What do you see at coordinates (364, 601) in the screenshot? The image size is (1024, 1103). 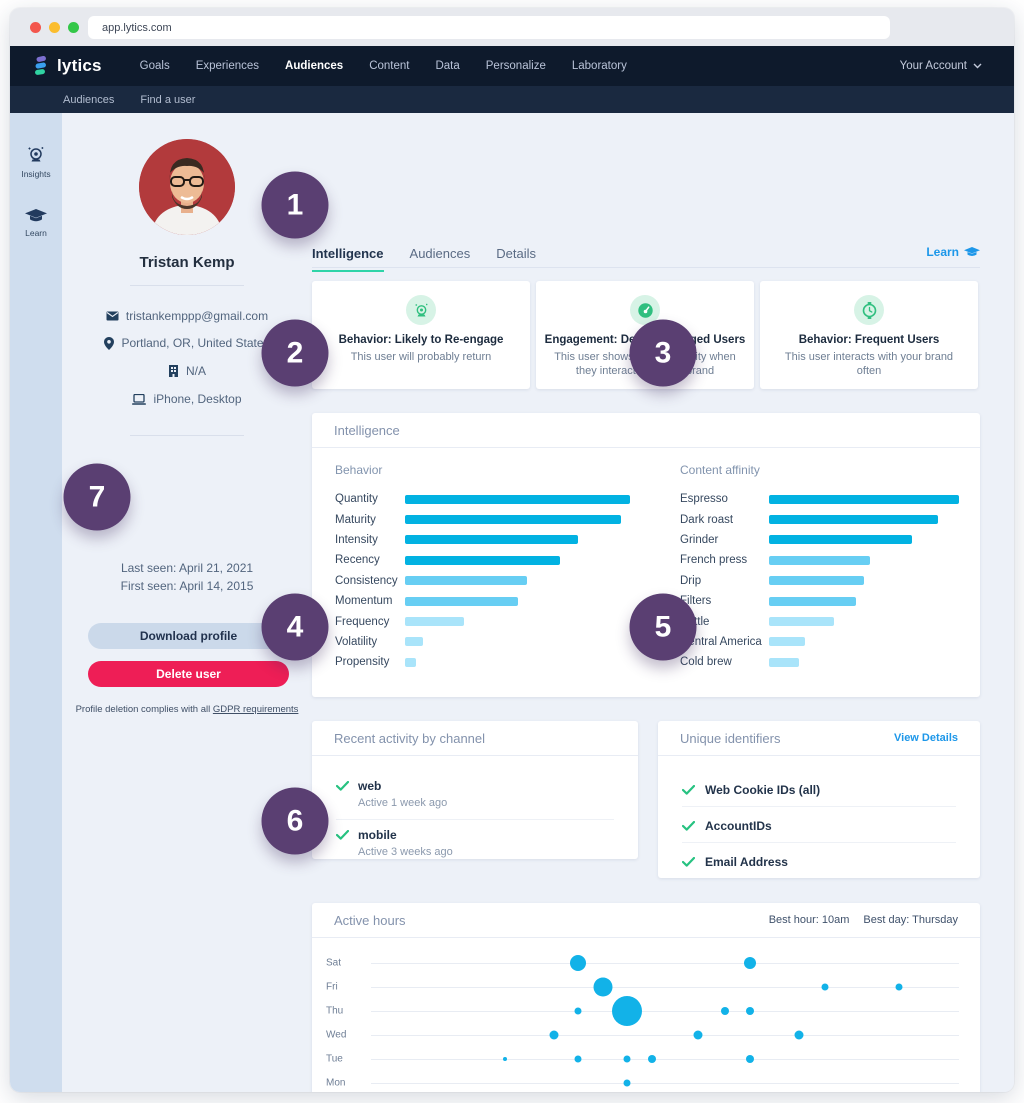 I see `bar-label: Momentum` at bounding box center [364, 601].